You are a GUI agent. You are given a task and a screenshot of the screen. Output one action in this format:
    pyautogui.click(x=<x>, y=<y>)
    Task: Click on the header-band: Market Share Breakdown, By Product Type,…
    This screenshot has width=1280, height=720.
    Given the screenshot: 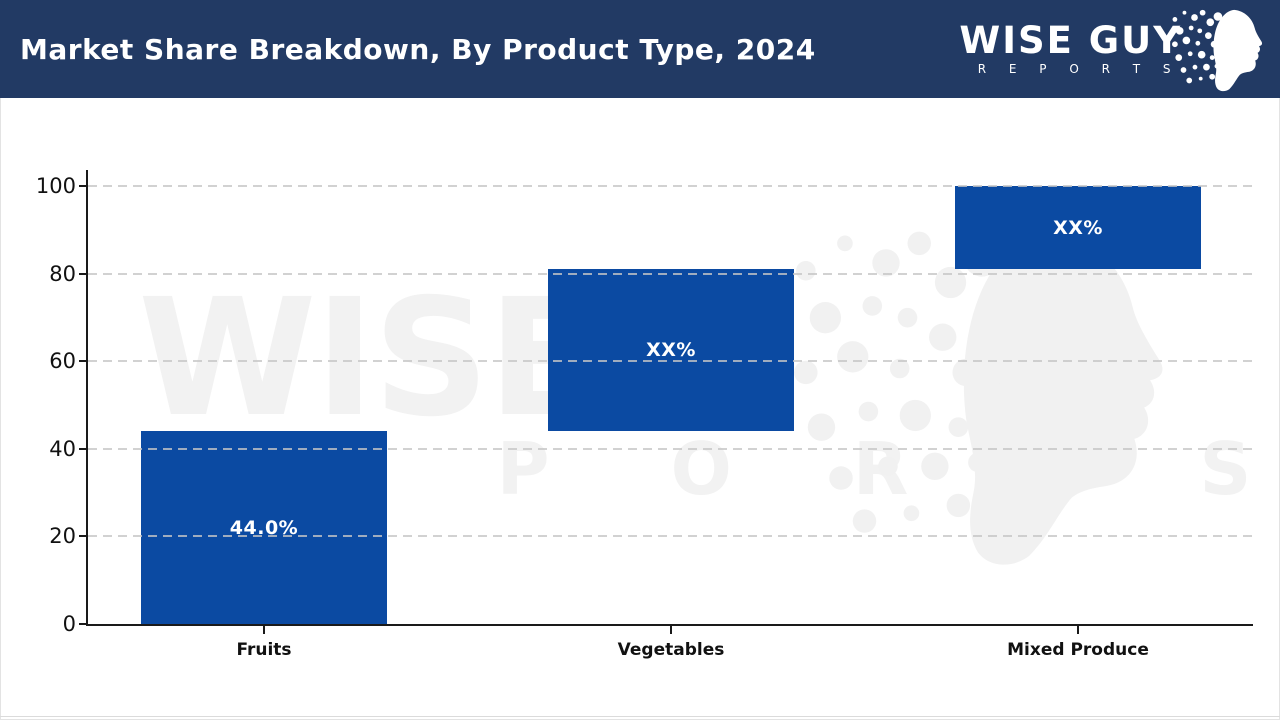 What is the action you would take?
    pyautogui.click(x=640, y=49)
    